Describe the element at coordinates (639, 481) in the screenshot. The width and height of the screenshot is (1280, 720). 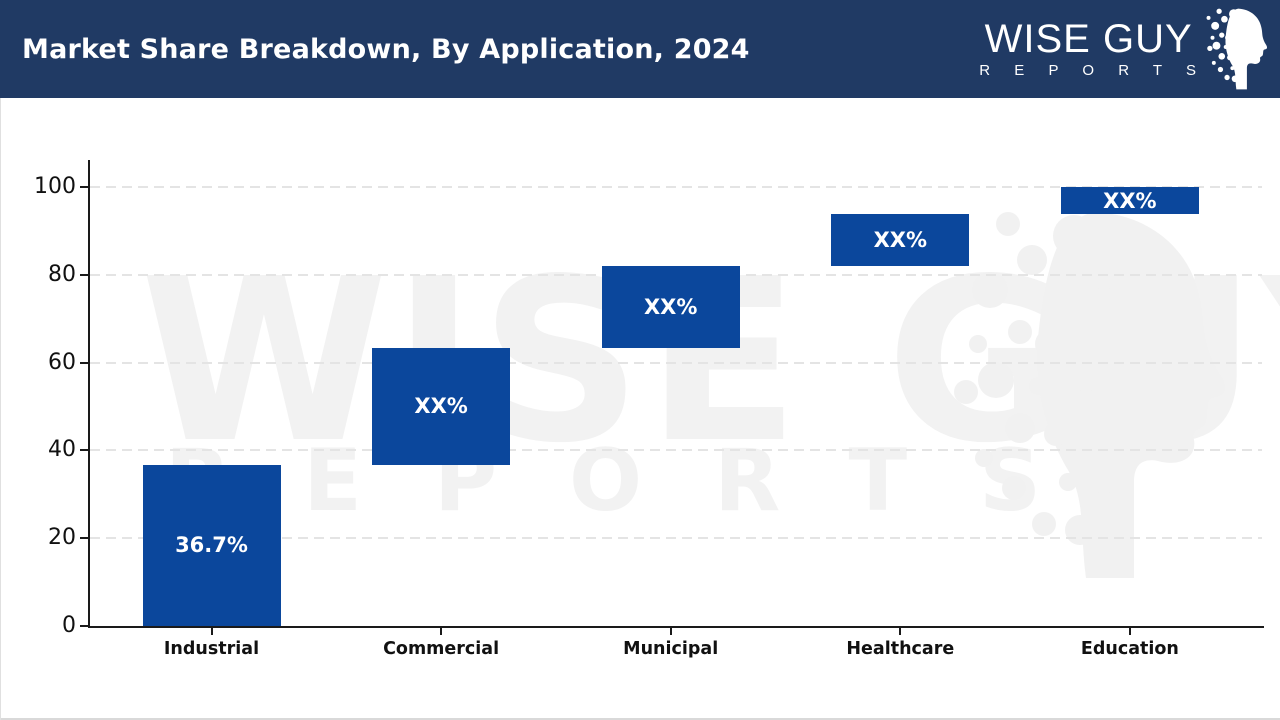
I see `watermark-subtitle: REPORTS` at that location.